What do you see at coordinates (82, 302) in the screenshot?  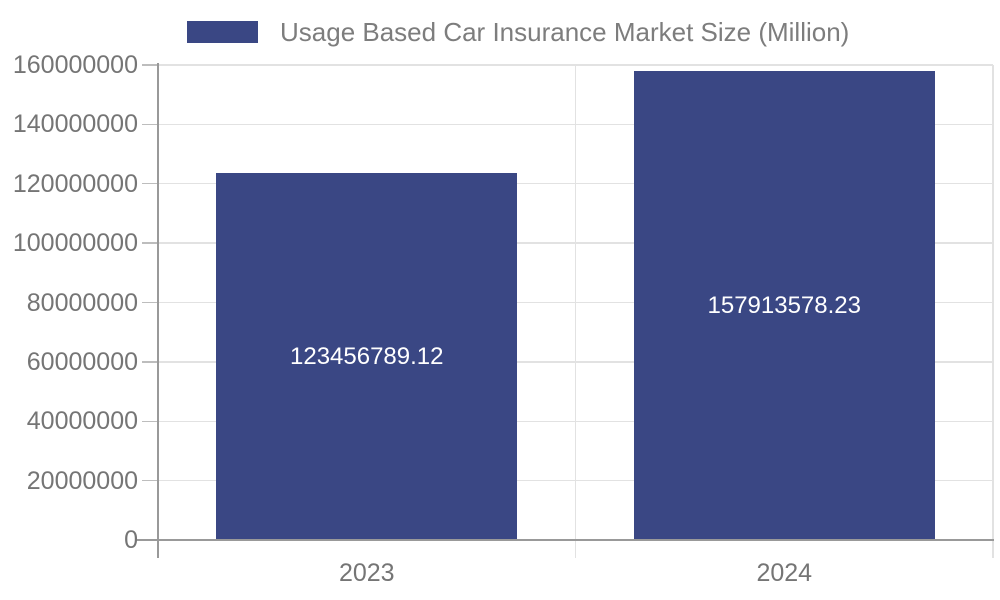 I see `y-axis-tick-label: 80000000` at bounding box center [82, 302].